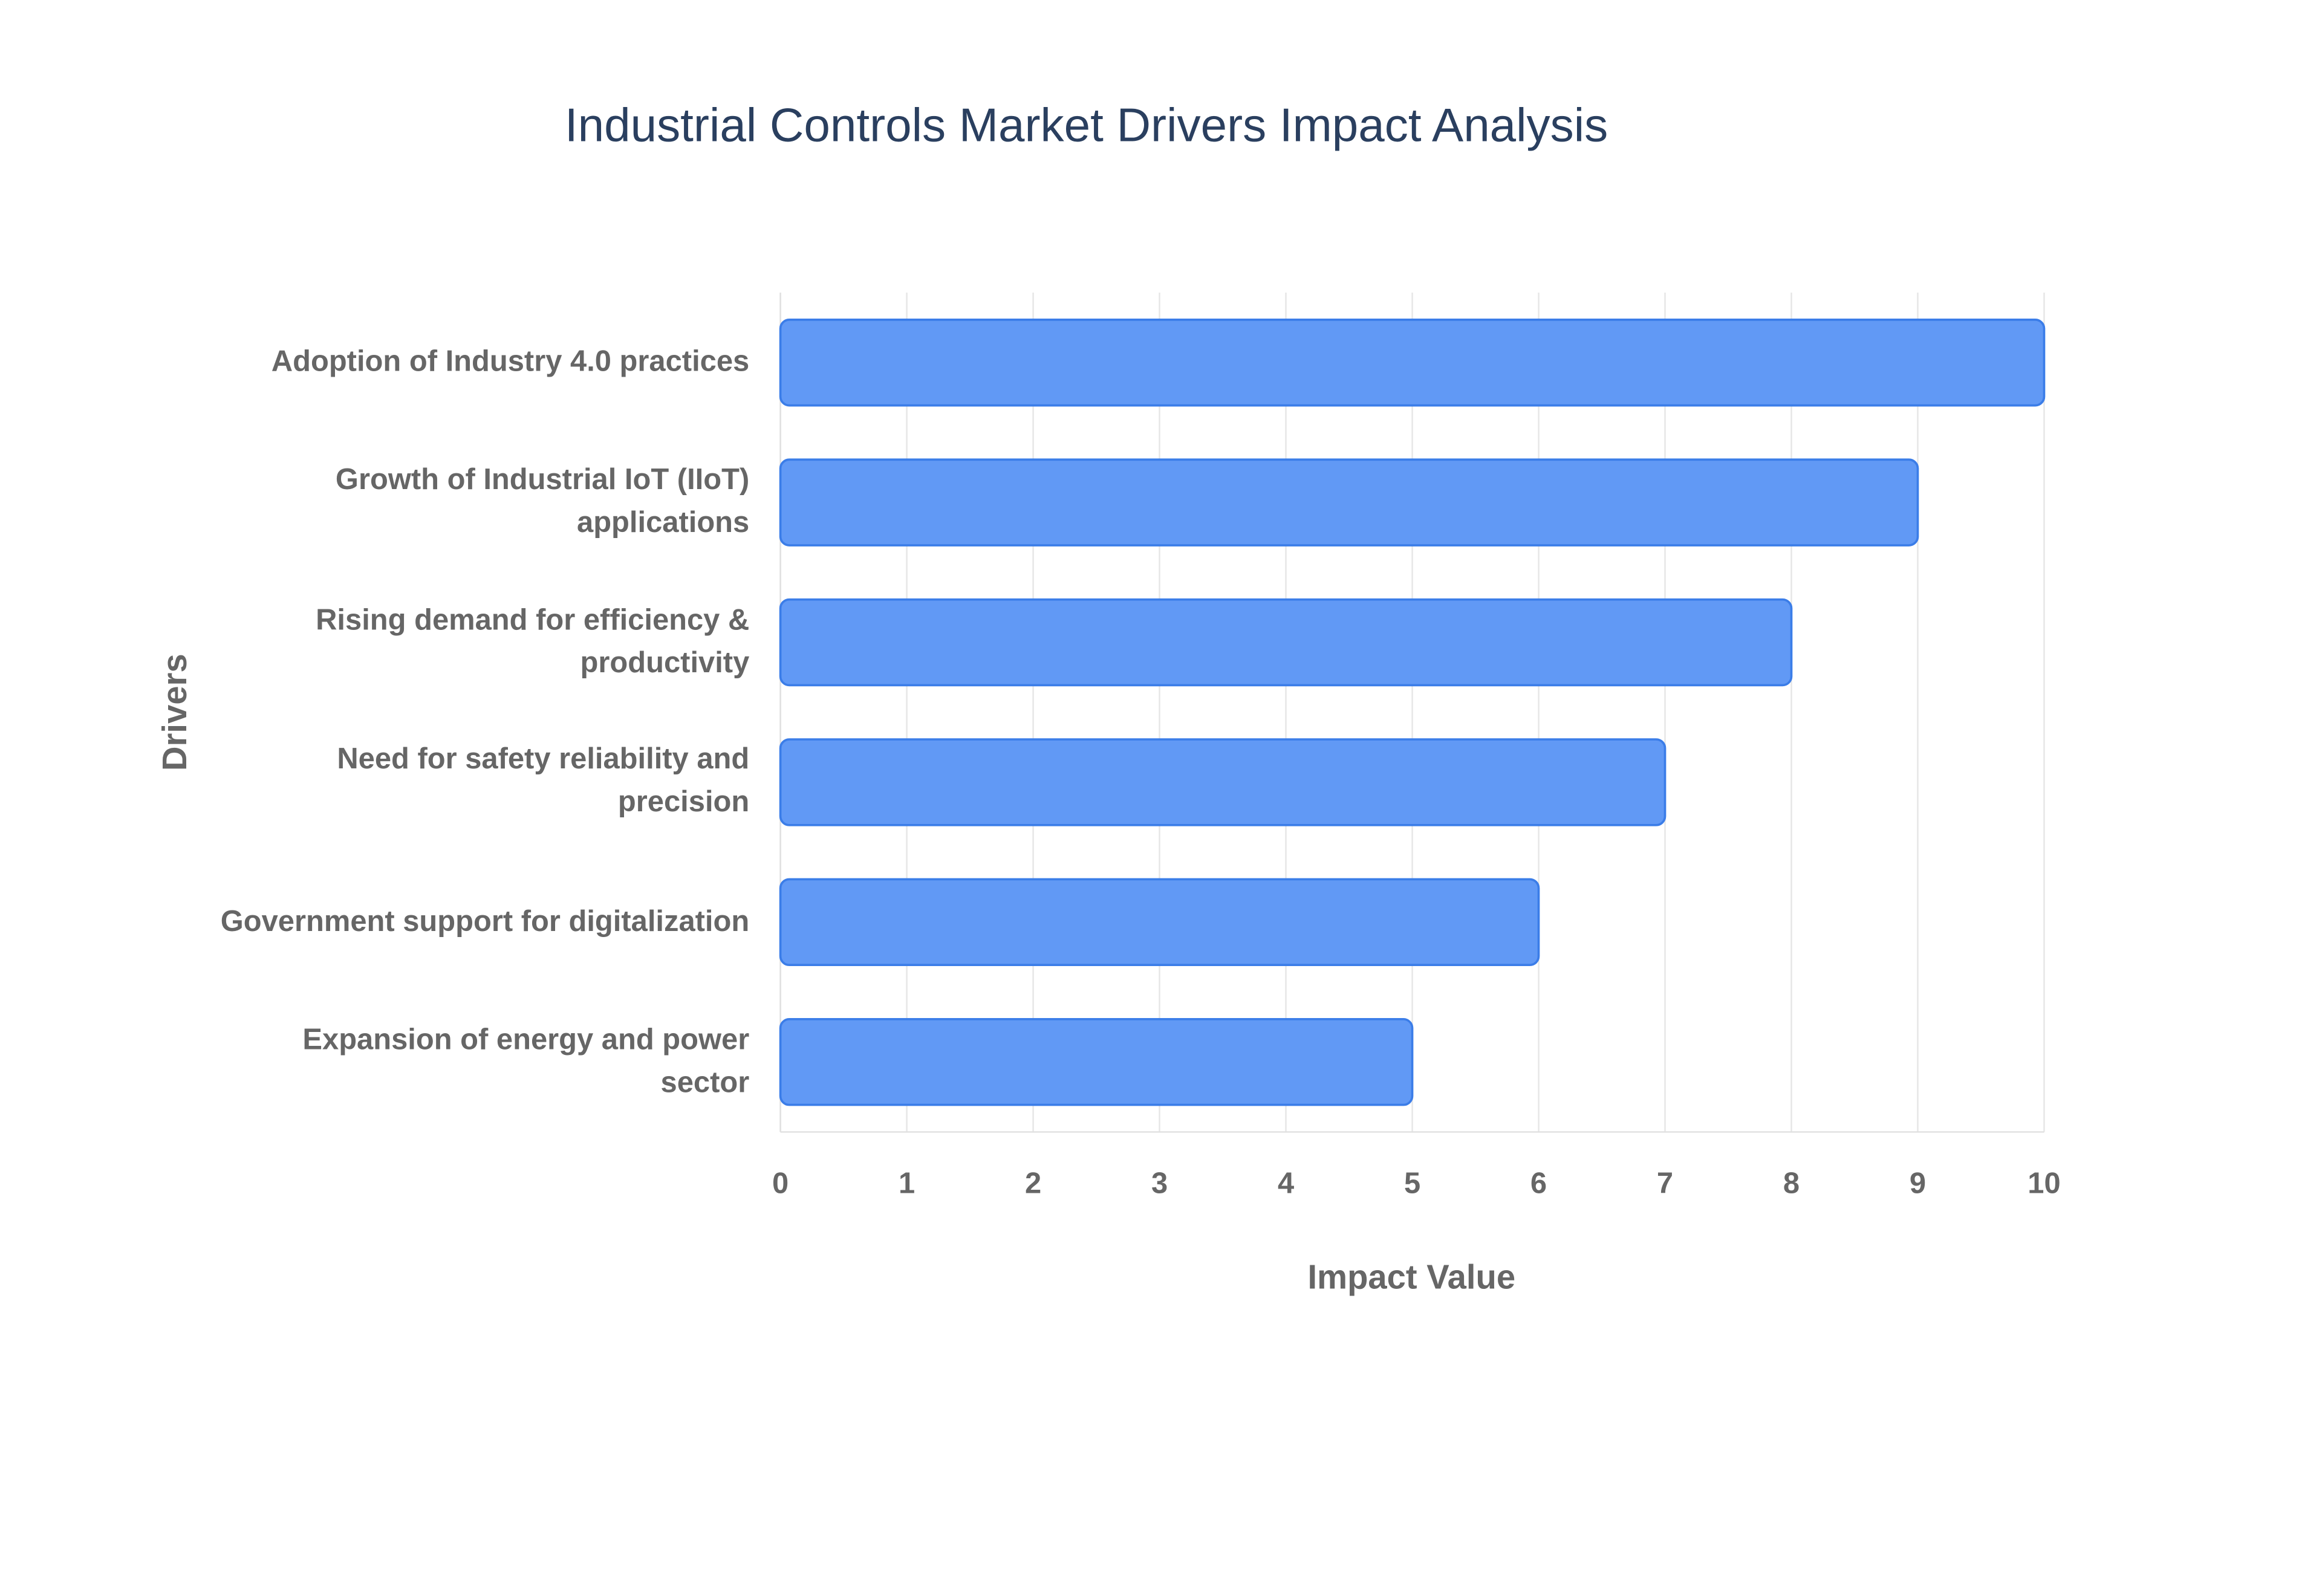 The height and width of the screenshot is (1596, 2322). What do you see at coordinates (1286, 1183) in the screenshot?
I see `x-tick-label: 4` at bounding box center [1286, 1183].